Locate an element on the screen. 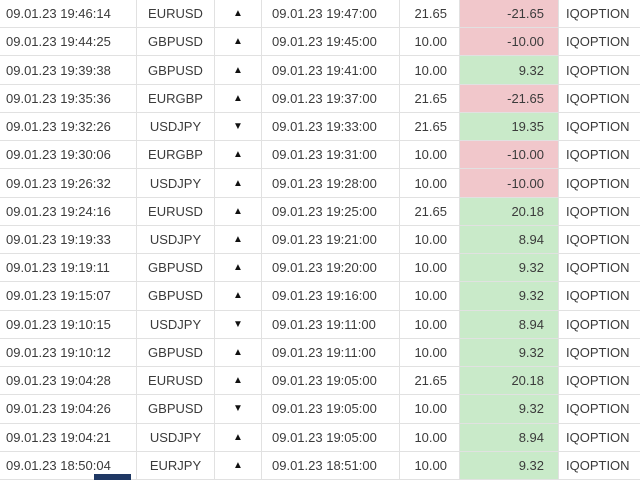 This screenshot has height=480, width=640. open-time-cell: 09.01.23 19:46:14 is located at coordinates (68, 14).